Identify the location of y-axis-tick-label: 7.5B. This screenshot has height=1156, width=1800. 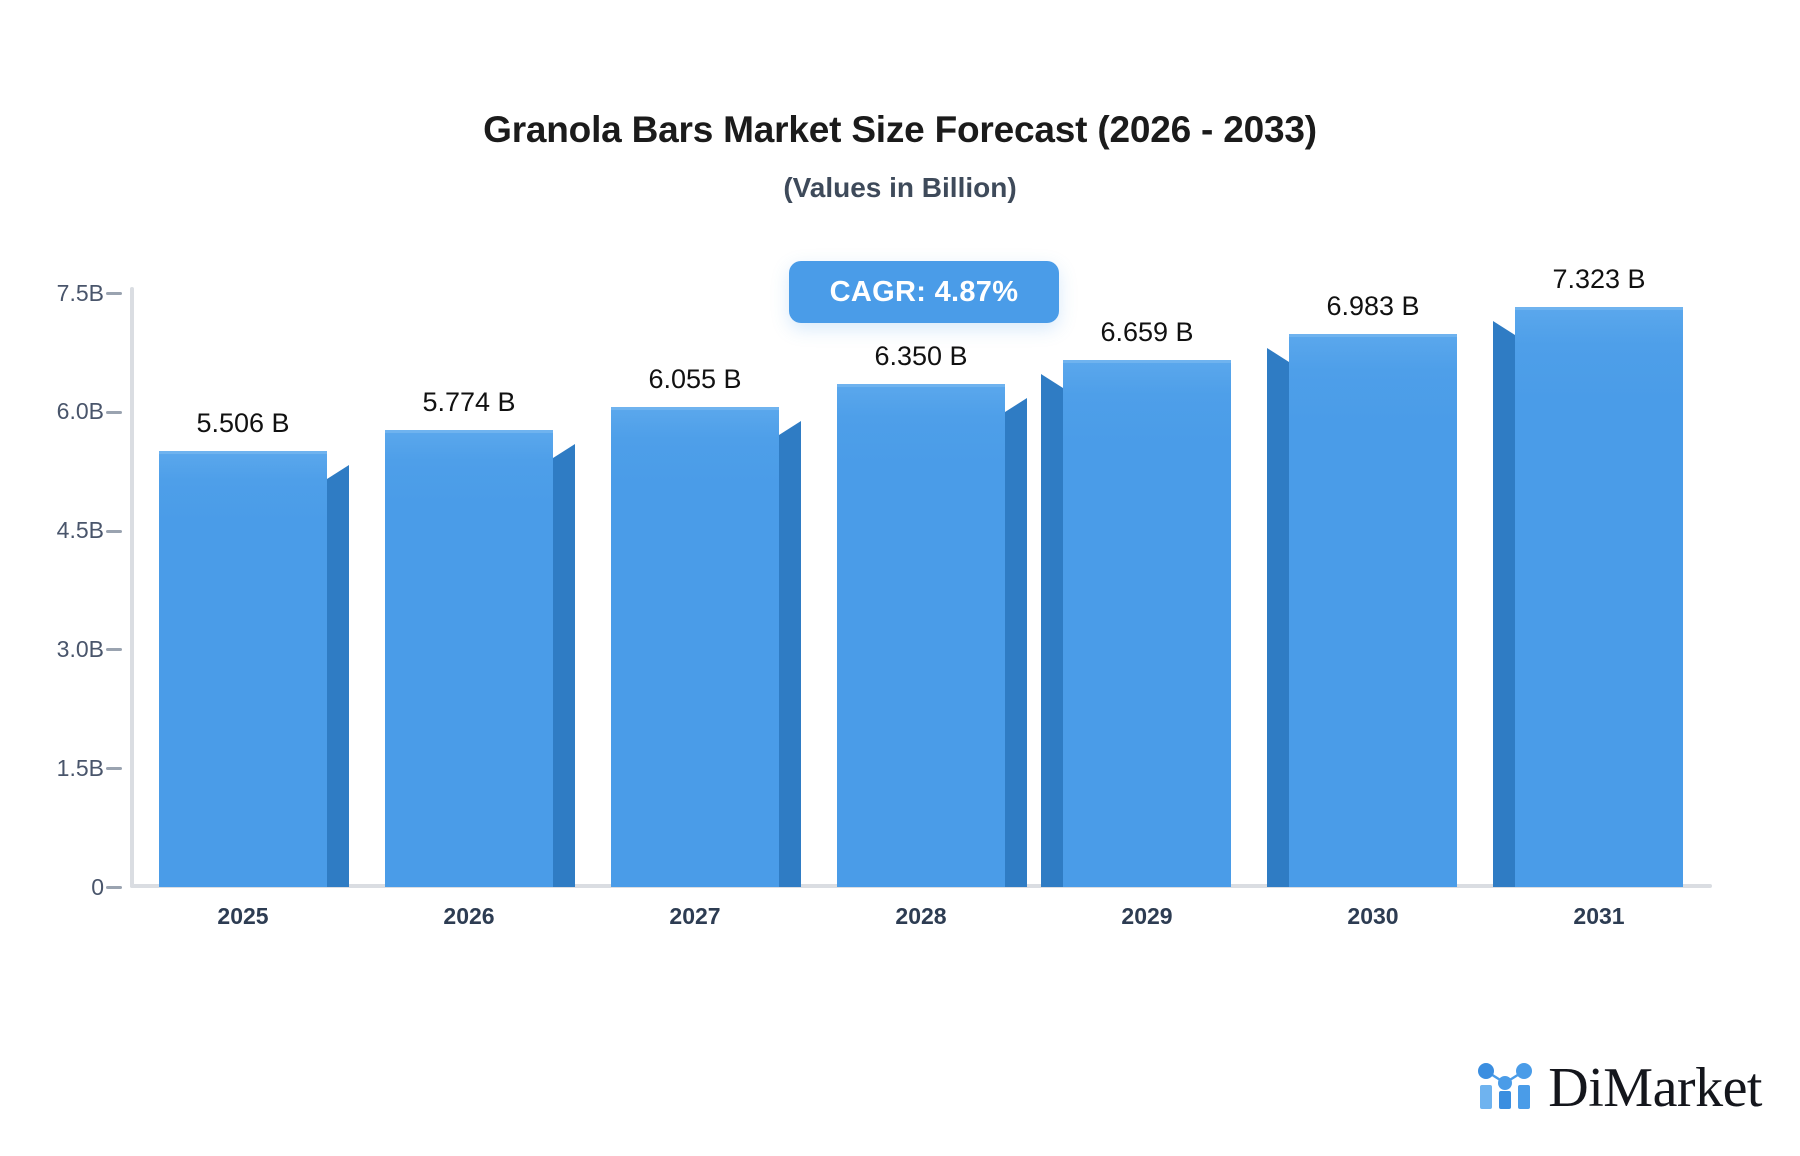
(80, 292).